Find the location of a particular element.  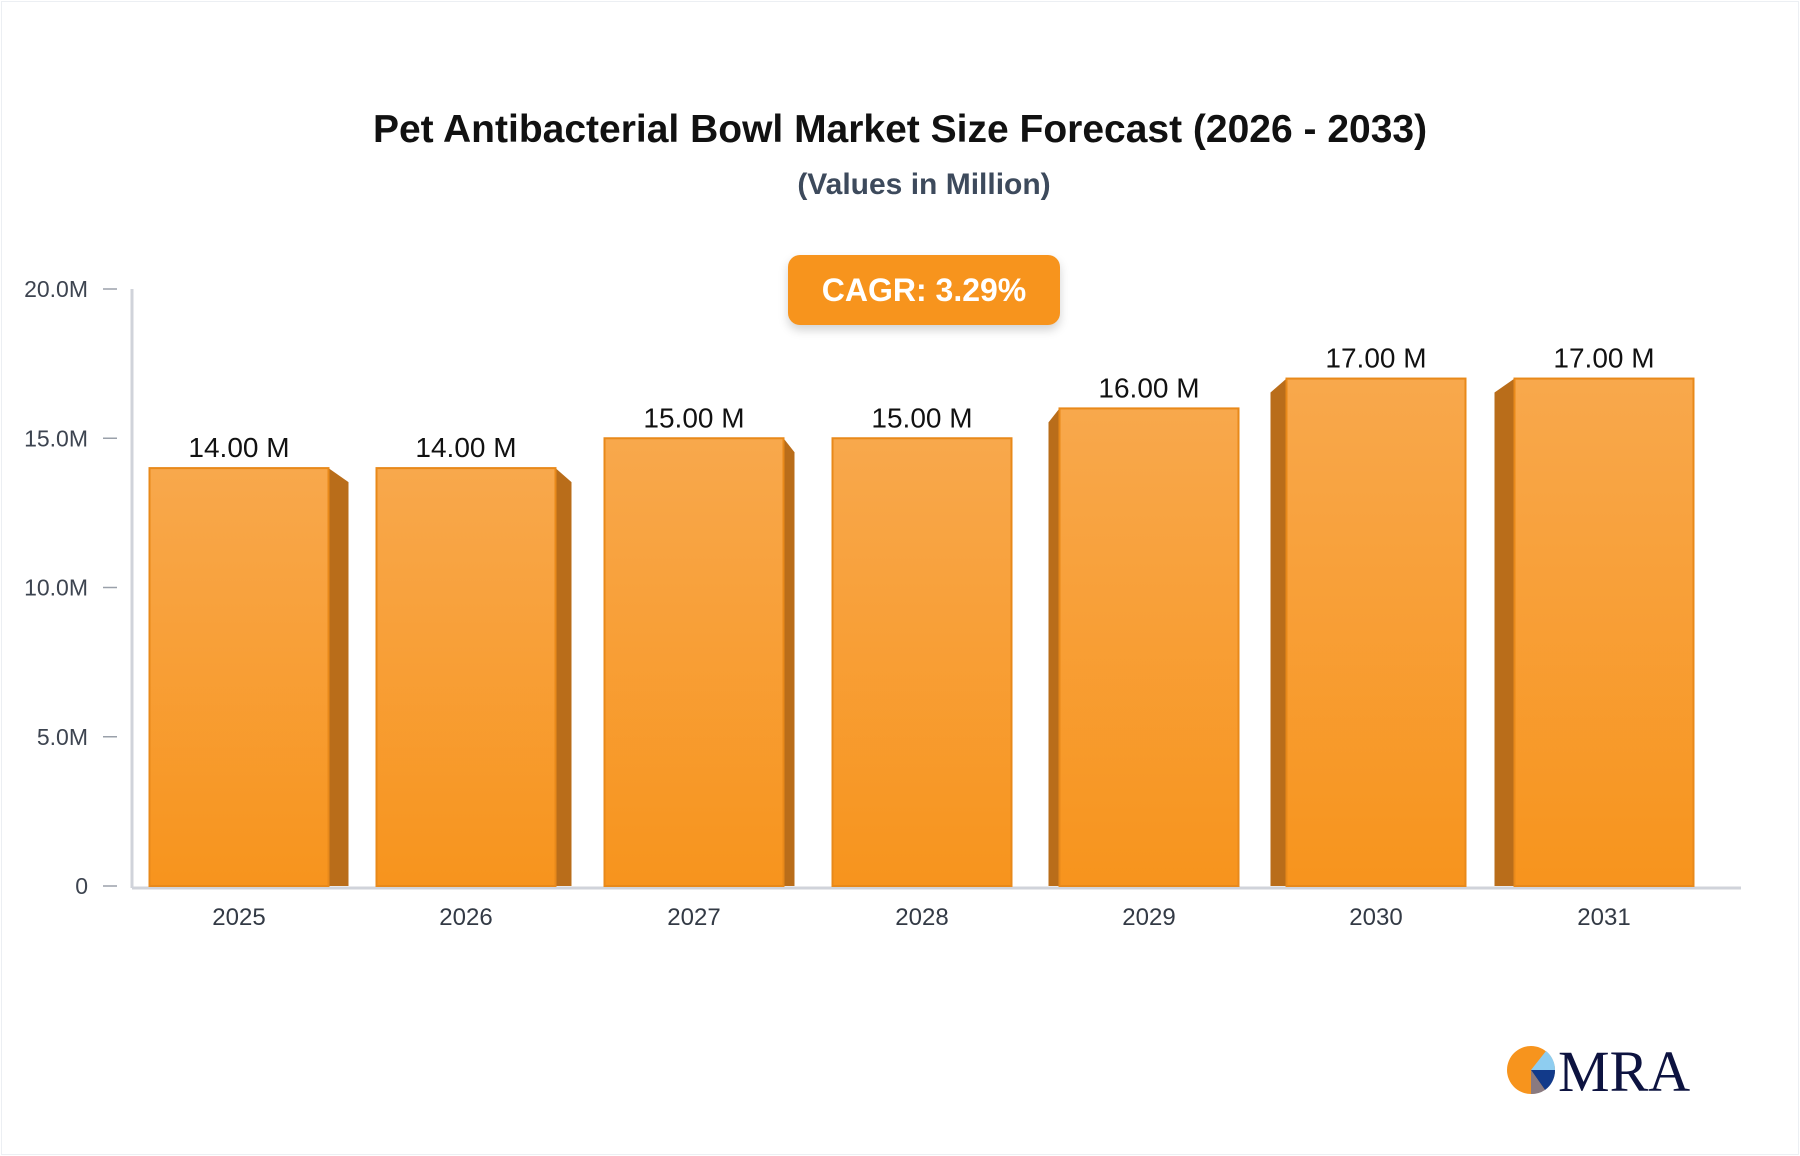

x-tick-label: 2028 is located at coordinates (921, 917).